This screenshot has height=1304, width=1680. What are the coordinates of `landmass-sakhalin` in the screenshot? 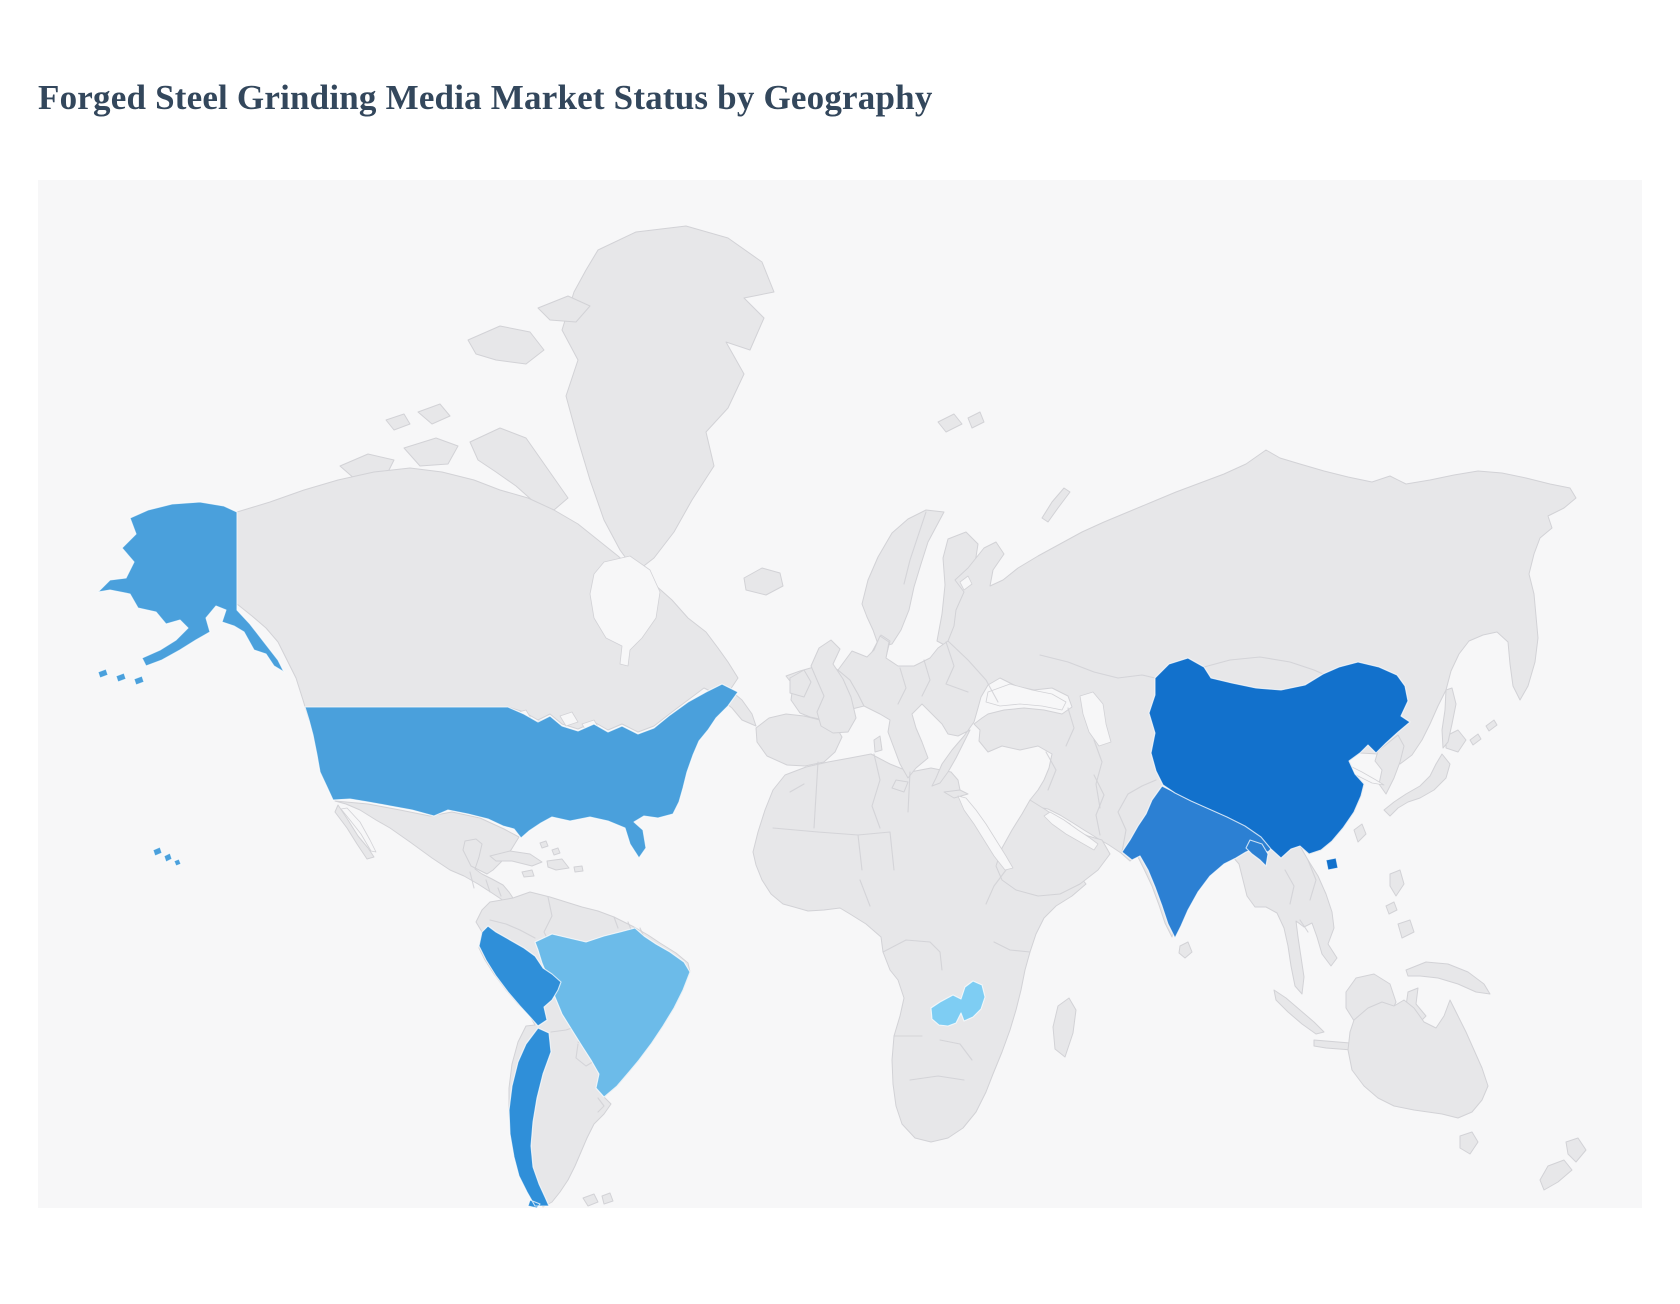 It's located at (1469, 718).